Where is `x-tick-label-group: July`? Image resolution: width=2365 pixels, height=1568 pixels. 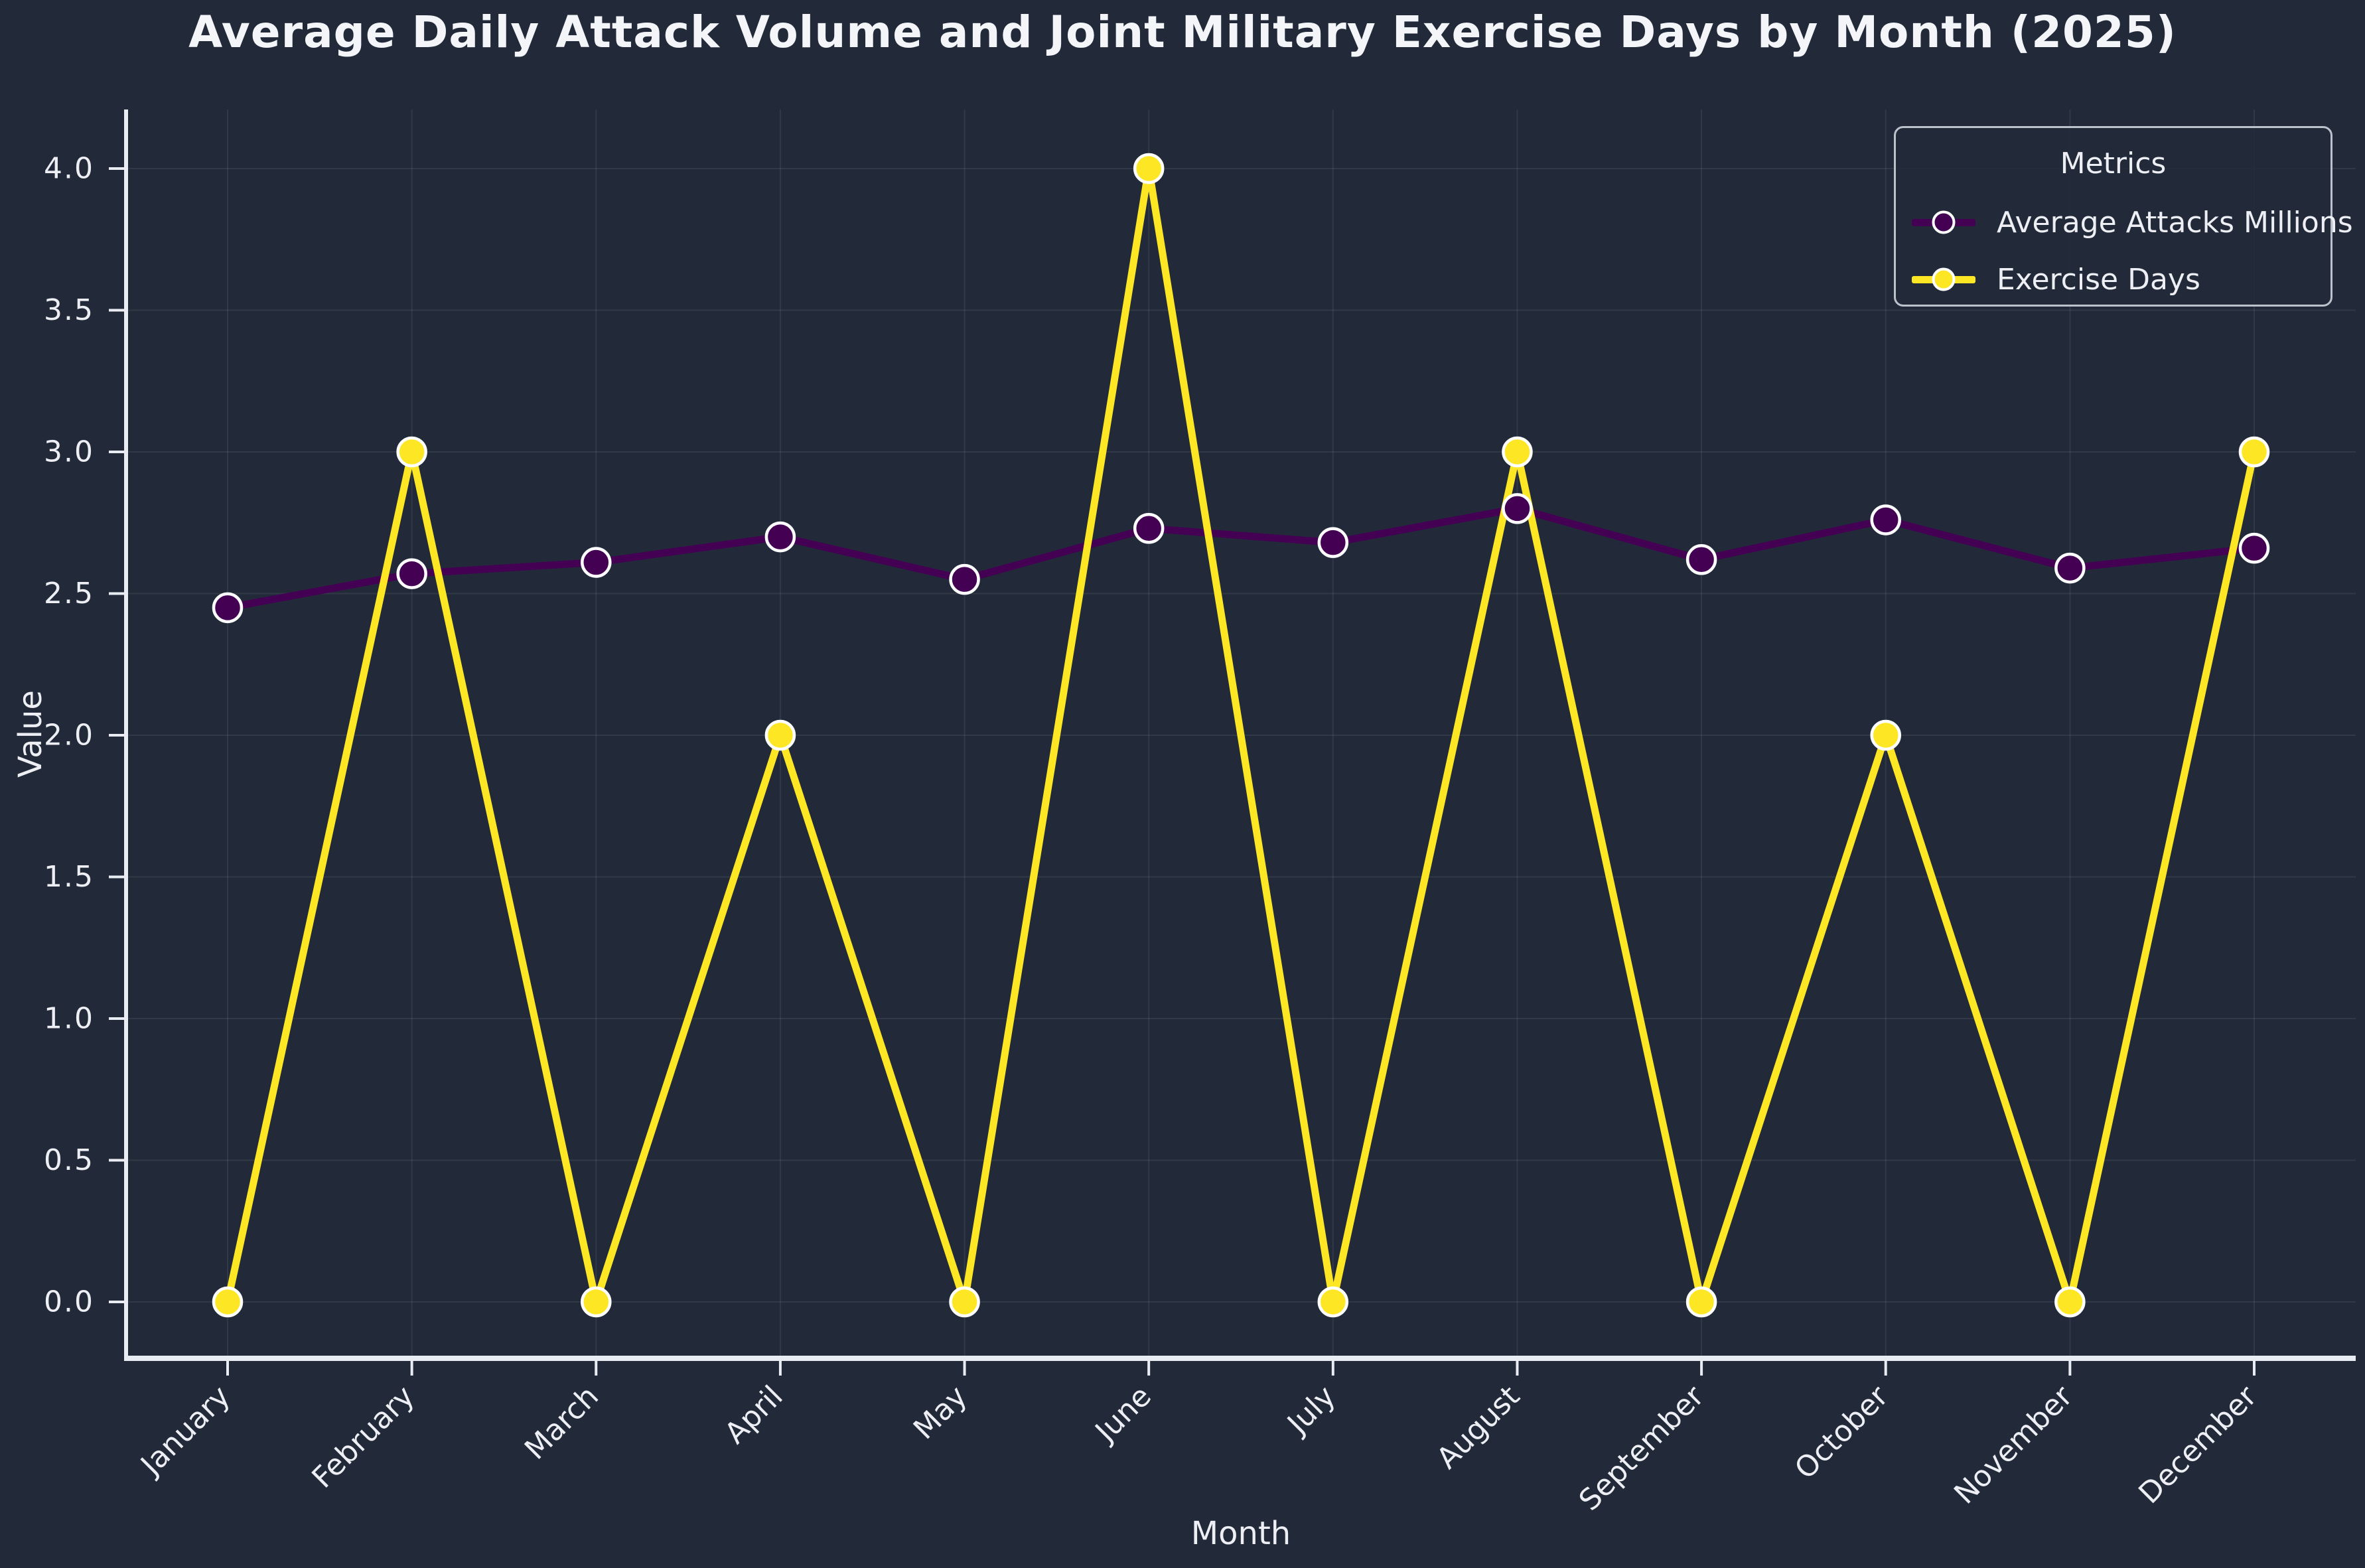 x-tick-label-group: July is located at coordinates (1310, 1411).